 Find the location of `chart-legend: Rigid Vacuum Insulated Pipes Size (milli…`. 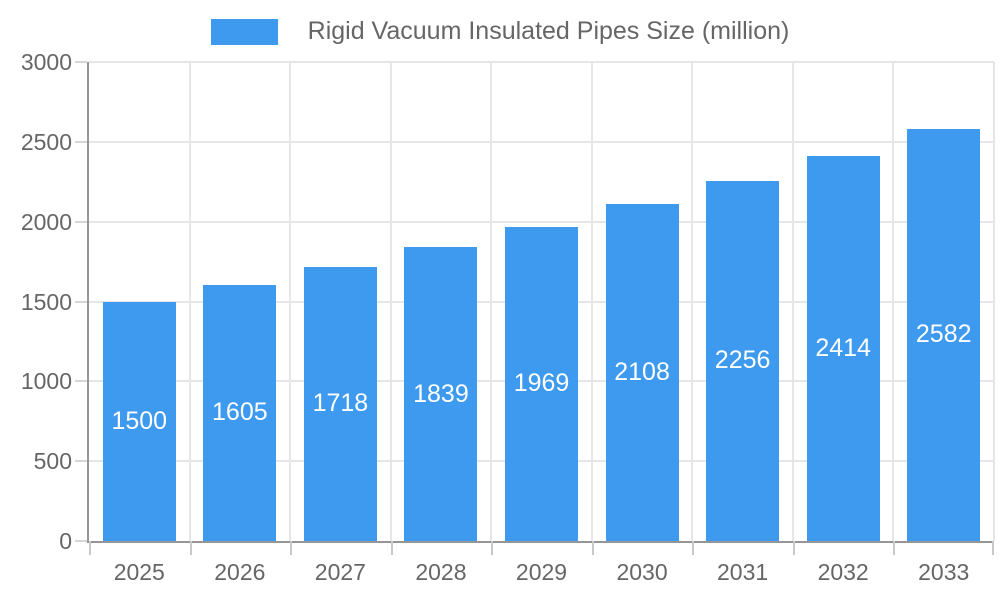

chart-legend: Rigid Vacuum Insulated Pipes Size (milli… is located at coordinates (500, 31).